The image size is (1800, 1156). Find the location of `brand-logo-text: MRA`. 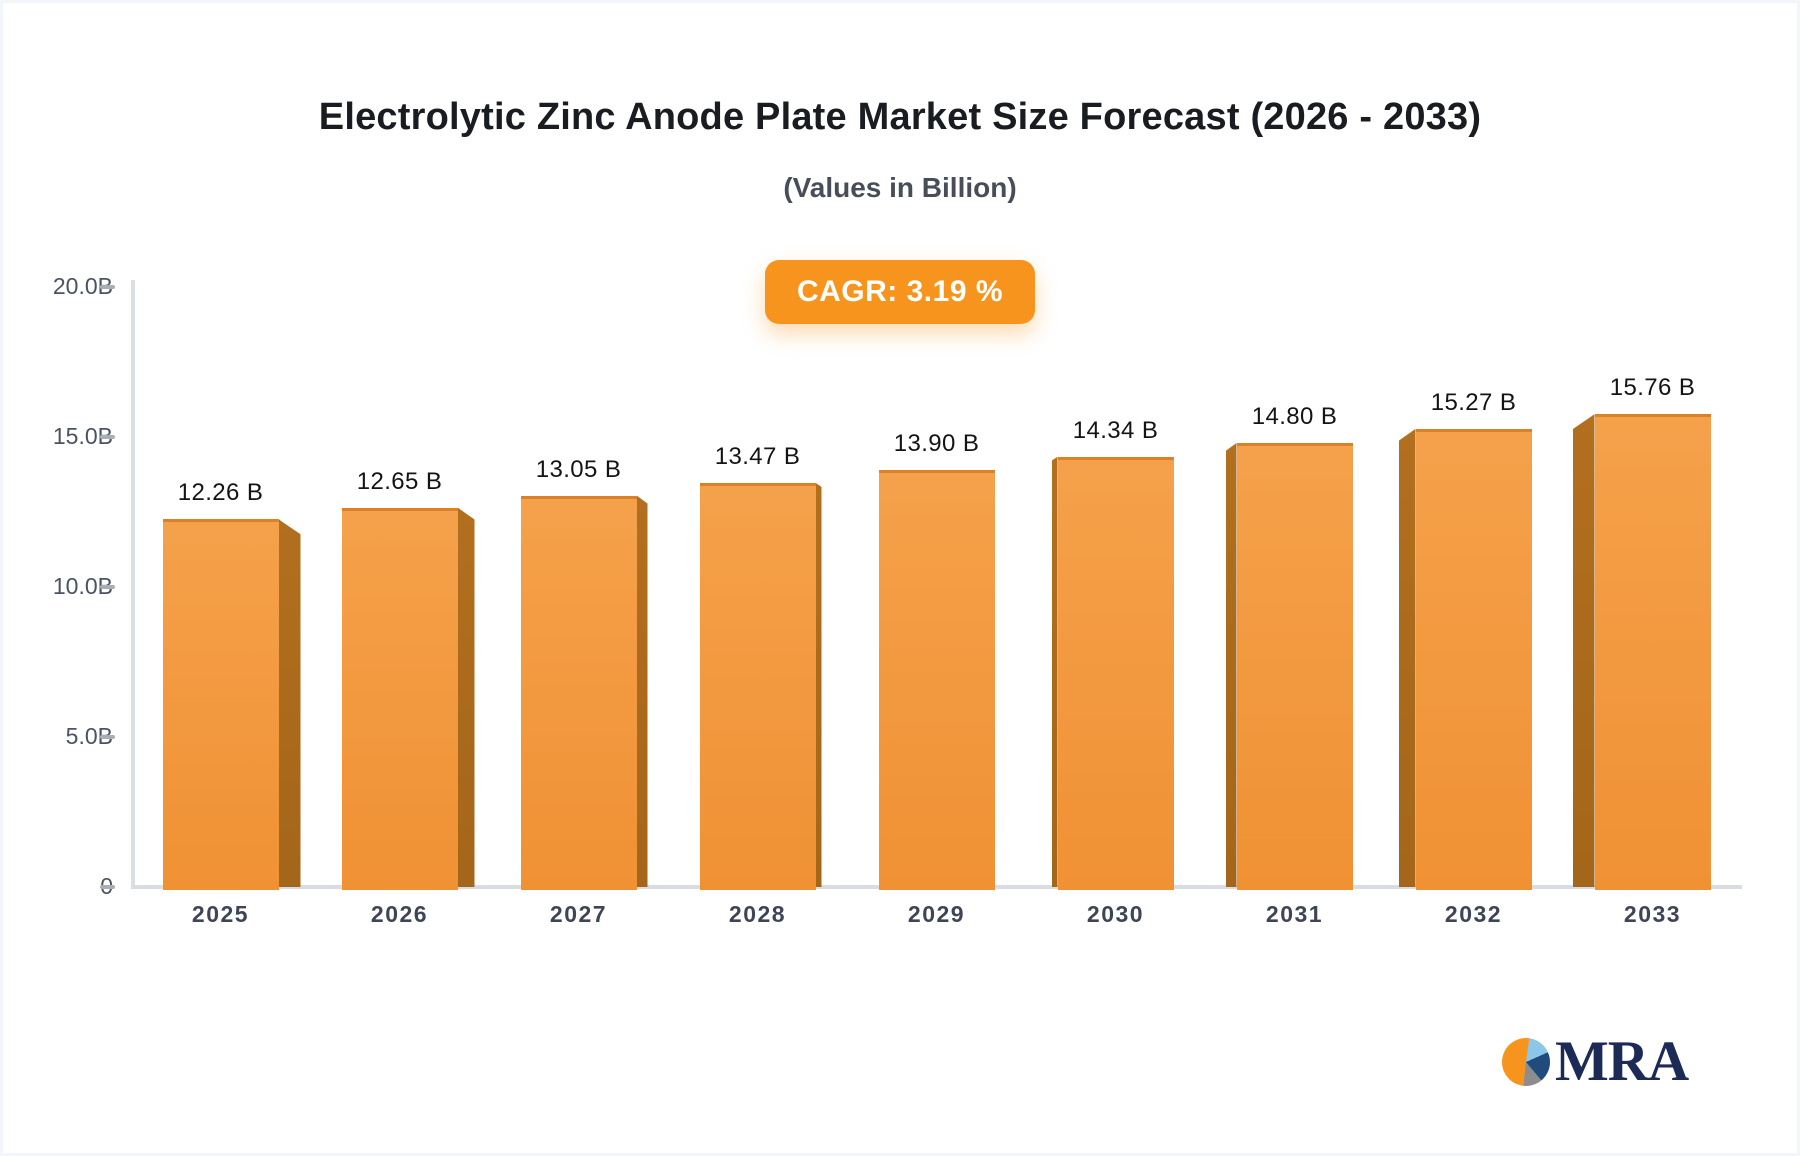

brand-logo-text: MRA is located at coordinates (1622, 1061).